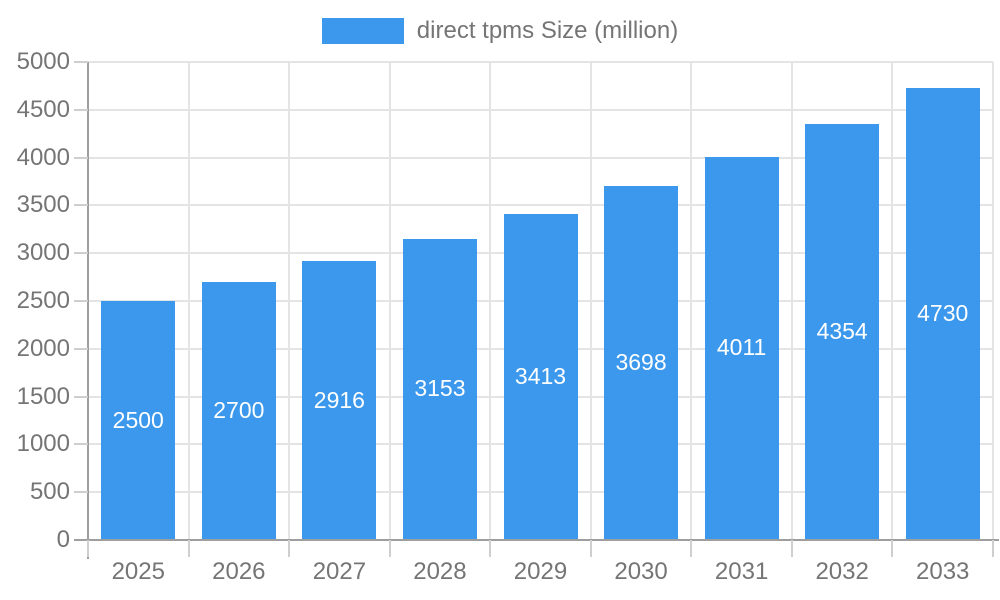 The height and width of the screenshot is (600, 1000). I want to click on y-axis-label: 0, so click(63, 539).